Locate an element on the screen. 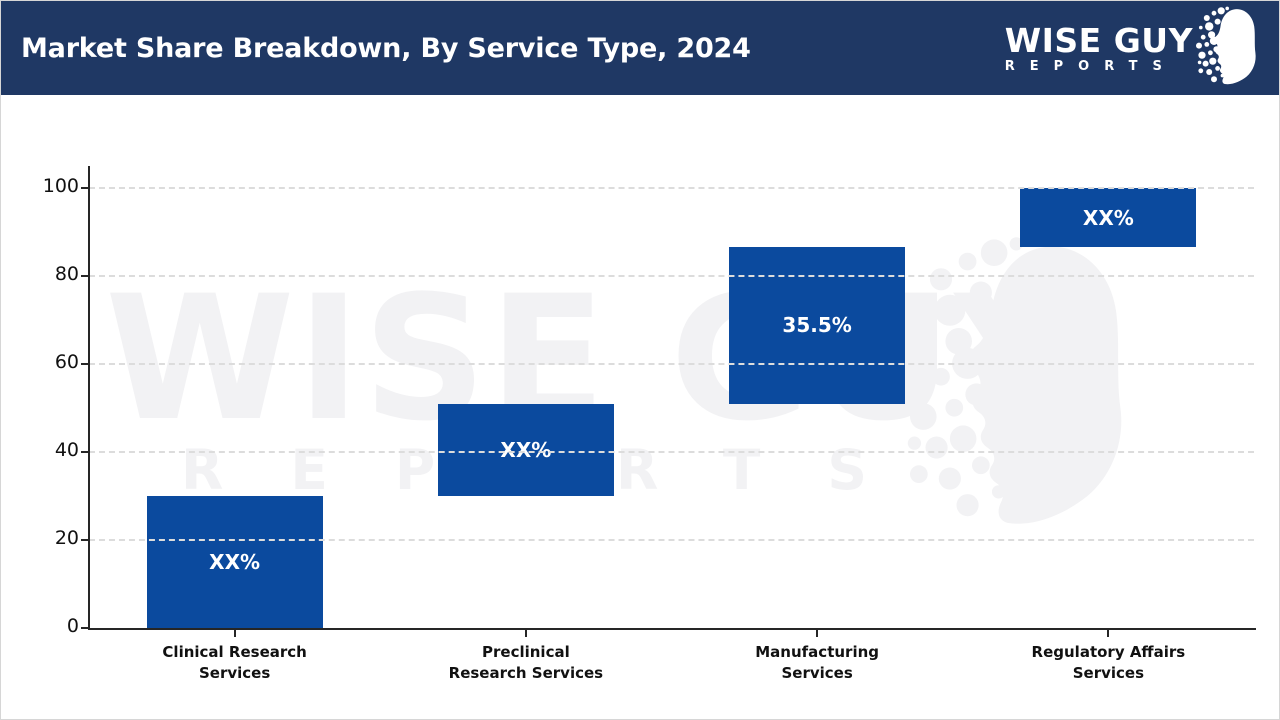  bar-regulatory-affairs-services: XX% is located at coordinates (1108, 218).